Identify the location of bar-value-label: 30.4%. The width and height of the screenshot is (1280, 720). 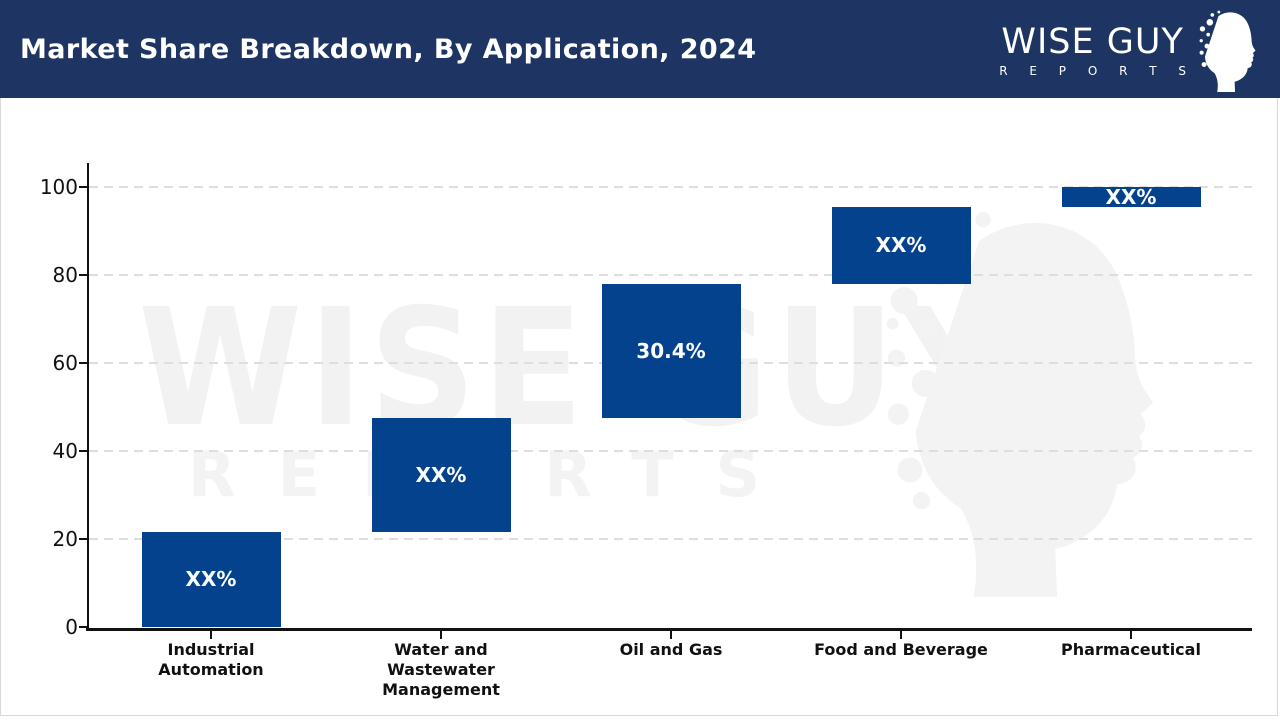
(671, 350).